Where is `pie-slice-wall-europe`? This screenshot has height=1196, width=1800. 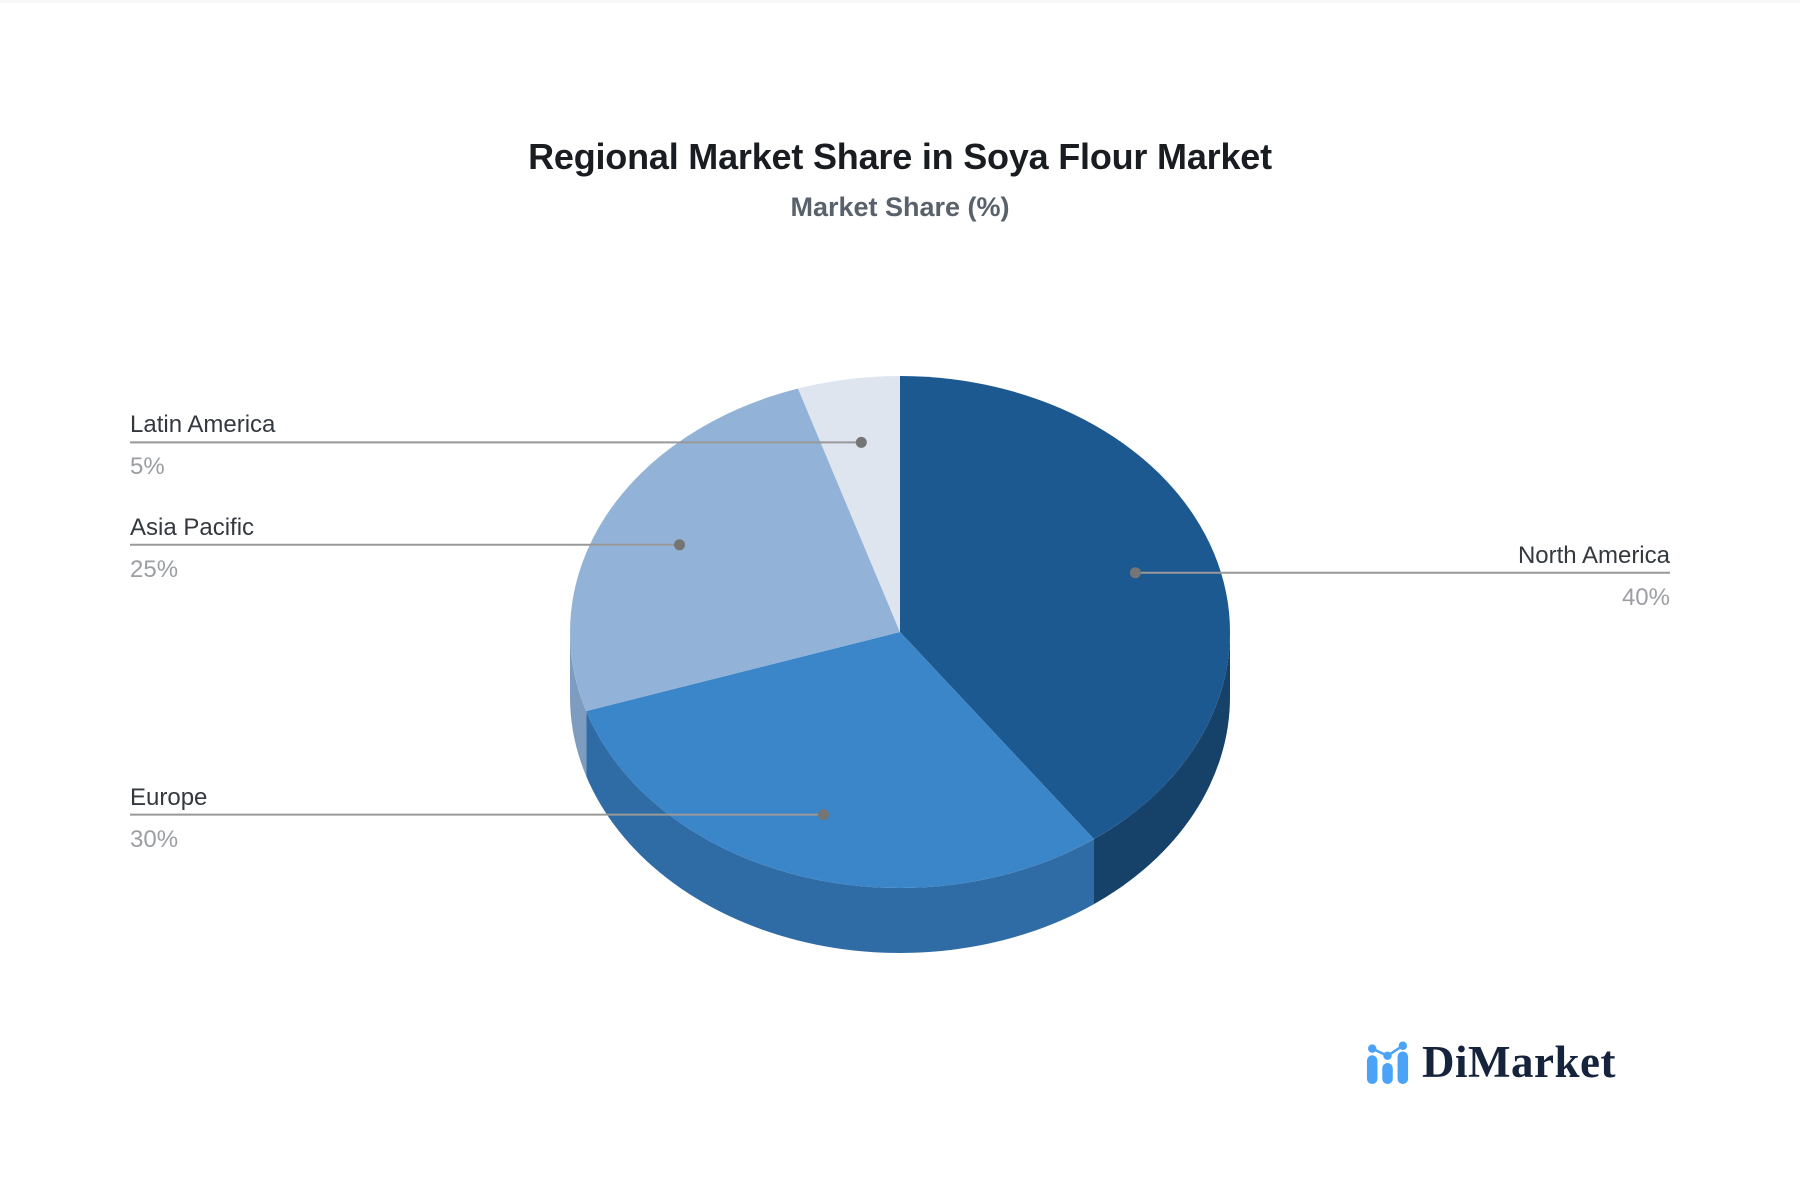
pie-slice-wall-europe is located at coordinates (840, 832).